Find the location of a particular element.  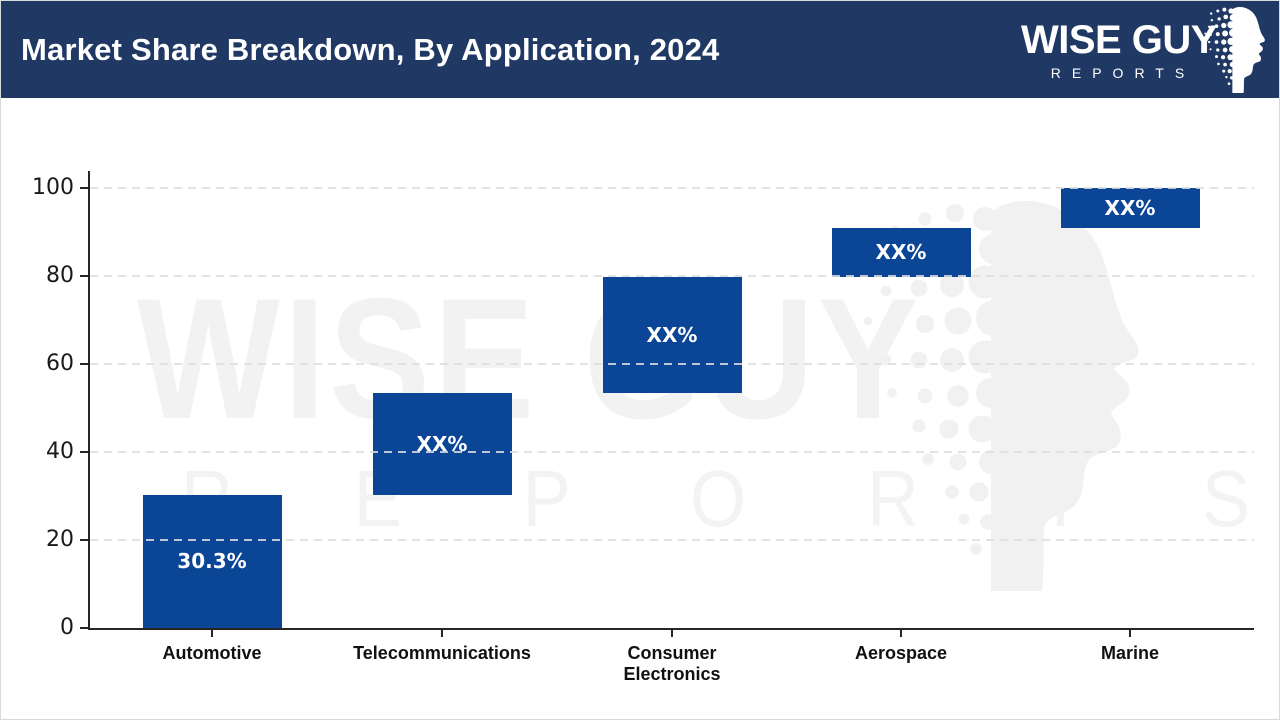

x-category-label-line: Electronics is located at coordinates (672, 674).